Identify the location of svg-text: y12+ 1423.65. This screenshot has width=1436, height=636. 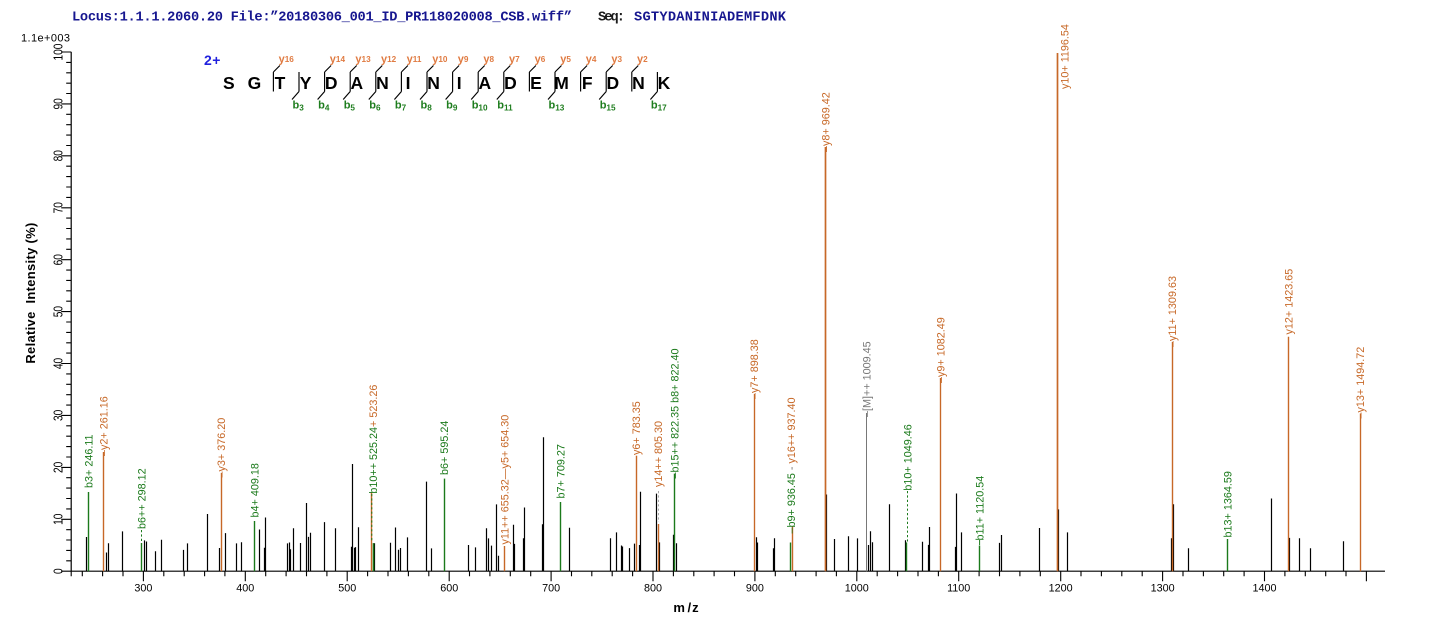
(1289, 302).